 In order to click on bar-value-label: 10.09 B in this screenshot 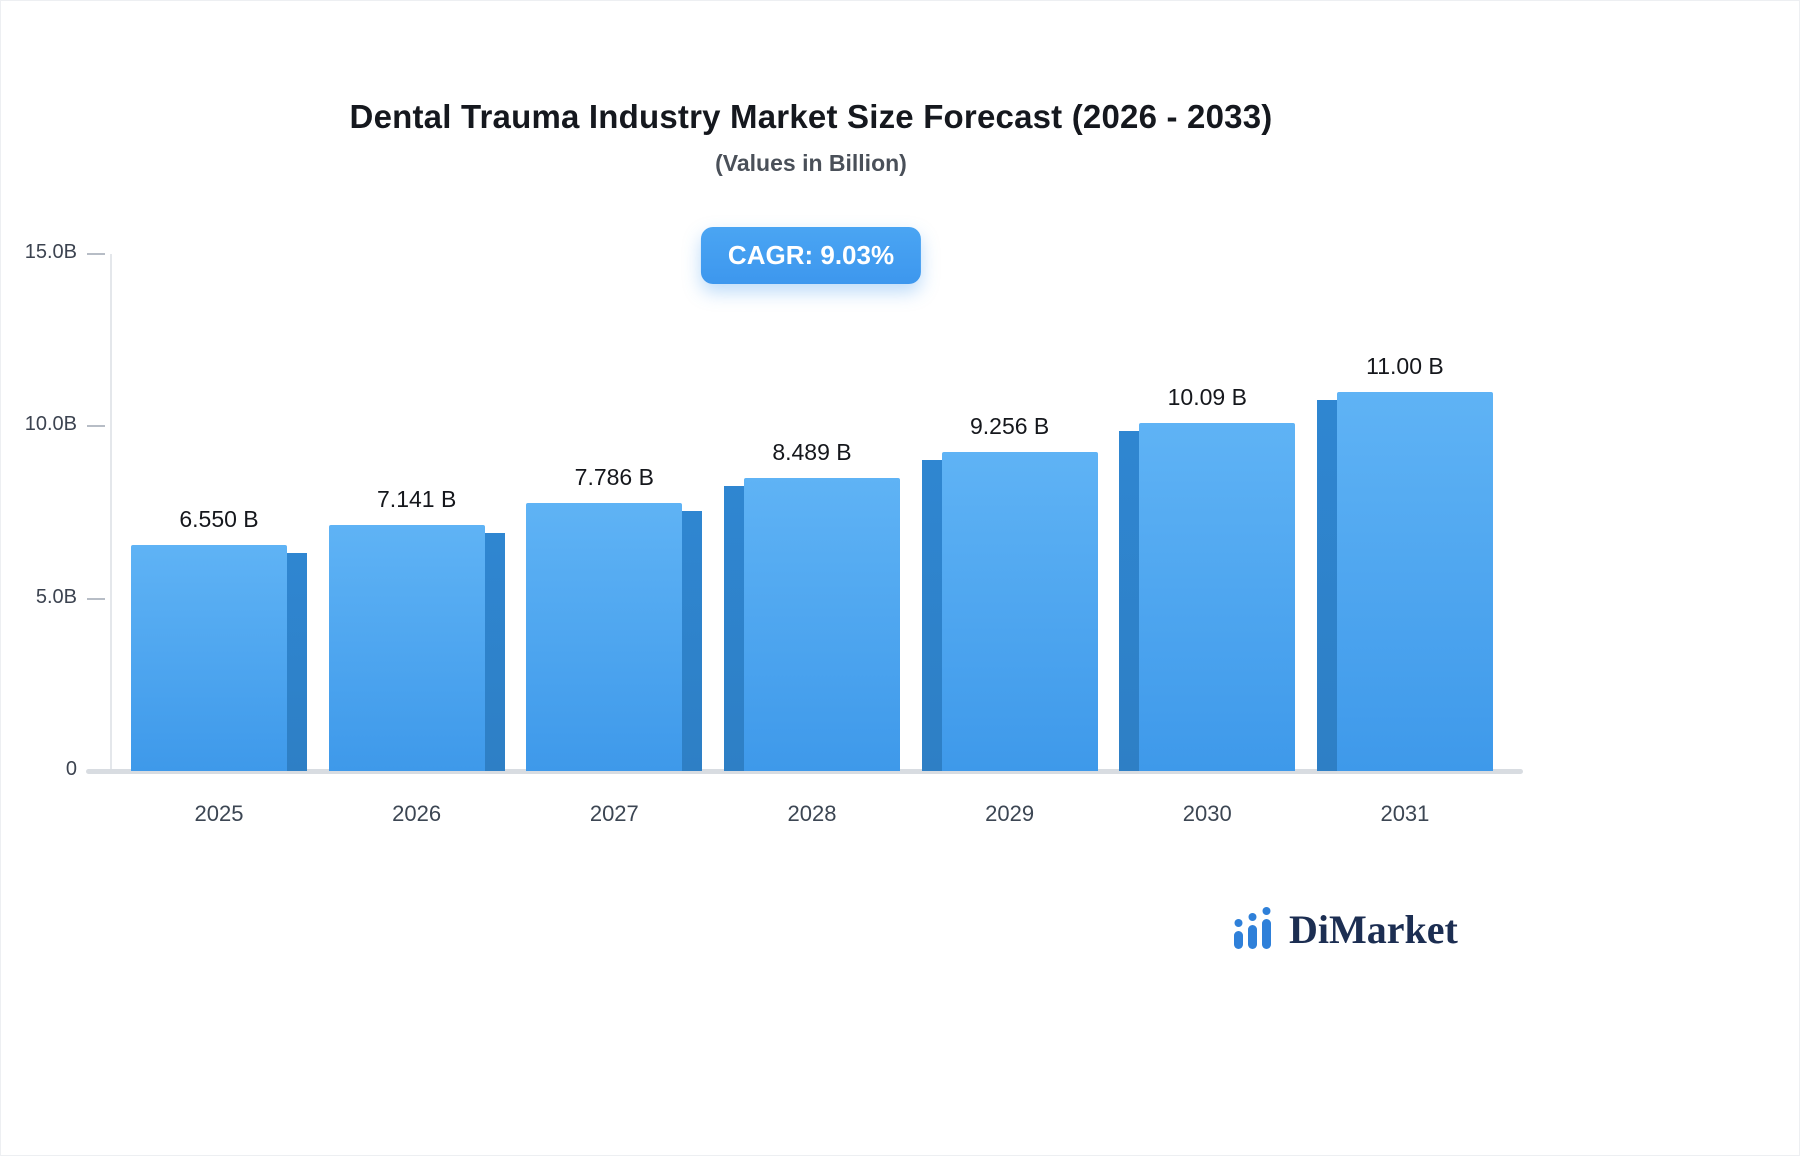, I will do `click(1207, 397)`.